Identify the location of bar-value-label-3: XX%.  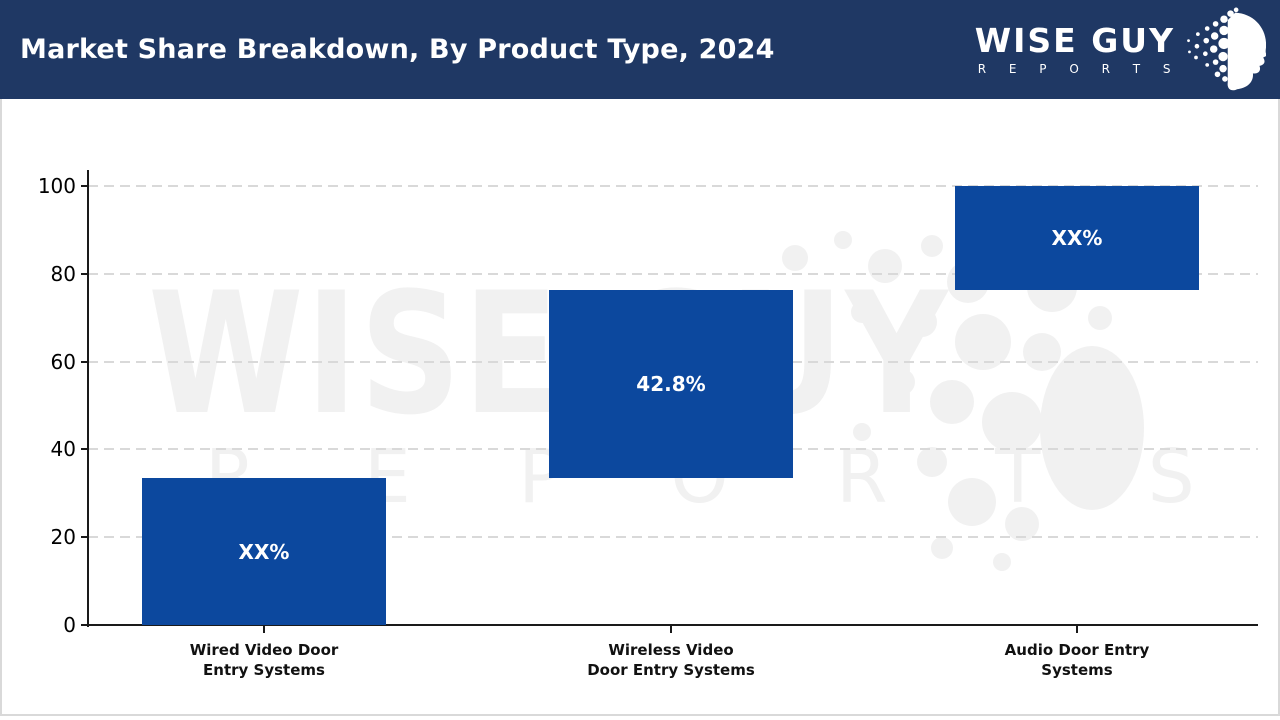
(1077, 238).